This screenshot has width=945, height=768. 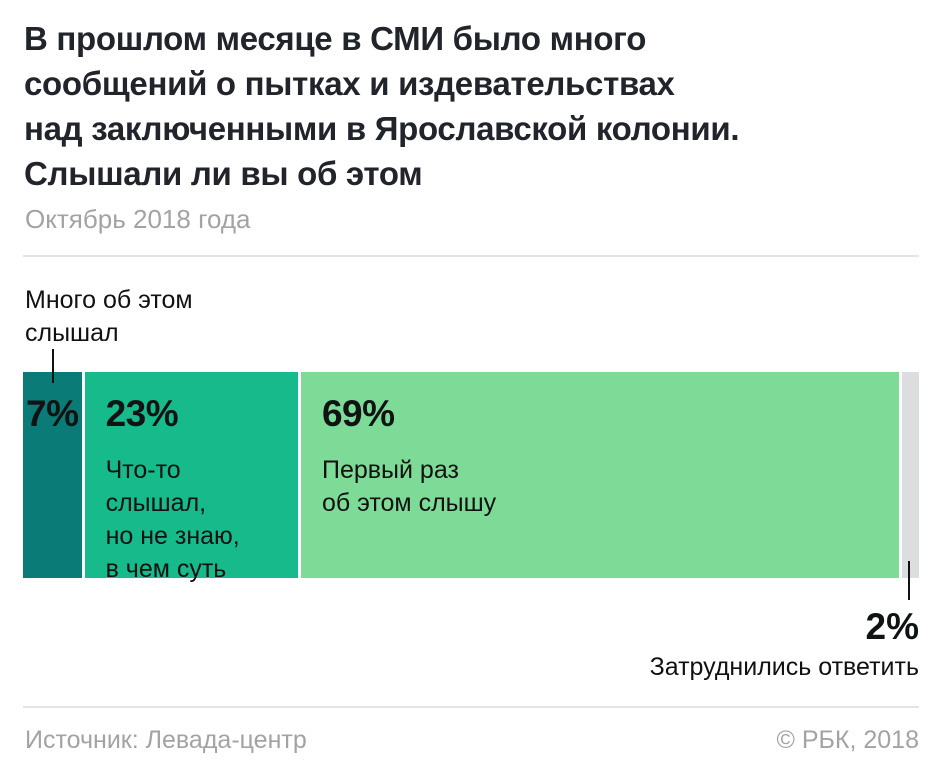 What do you see at coordinates (156, 503) in the screenshot?
I see `segment-label-line: слышал,` at bounding box center [156, 503].